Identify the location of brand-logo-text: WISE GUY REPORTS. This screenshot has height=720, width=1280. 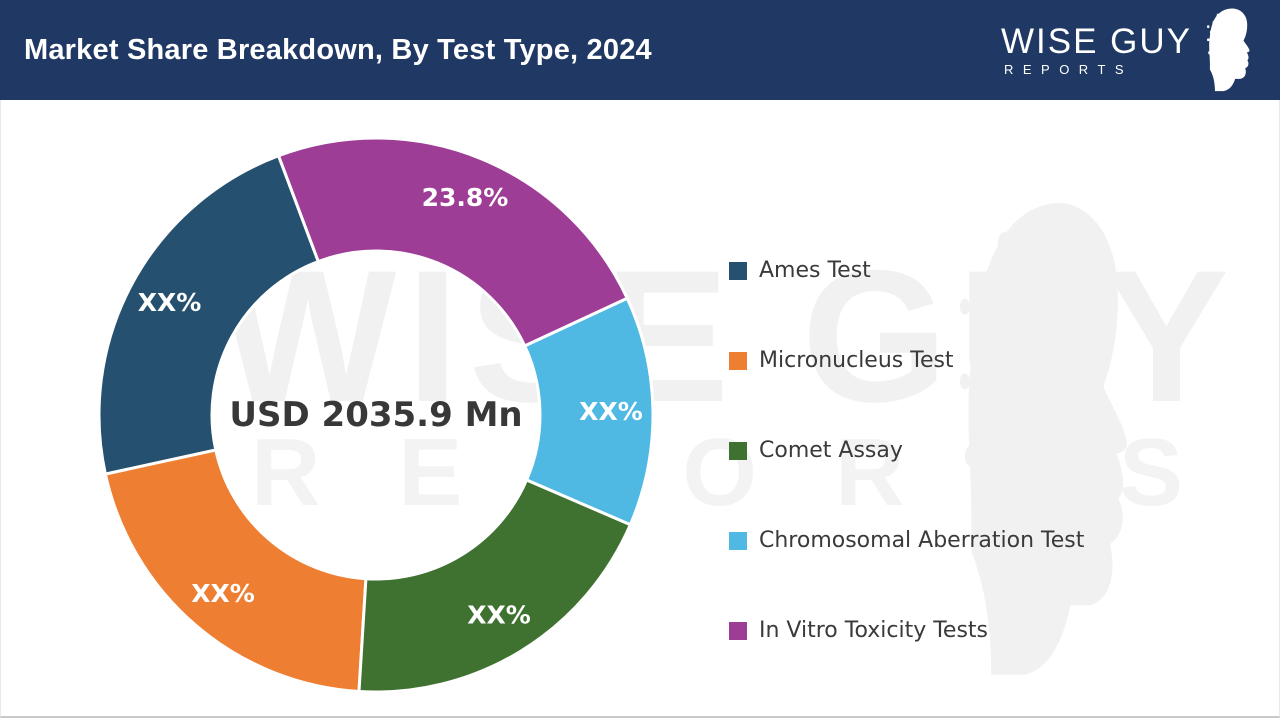
(1096, 50).